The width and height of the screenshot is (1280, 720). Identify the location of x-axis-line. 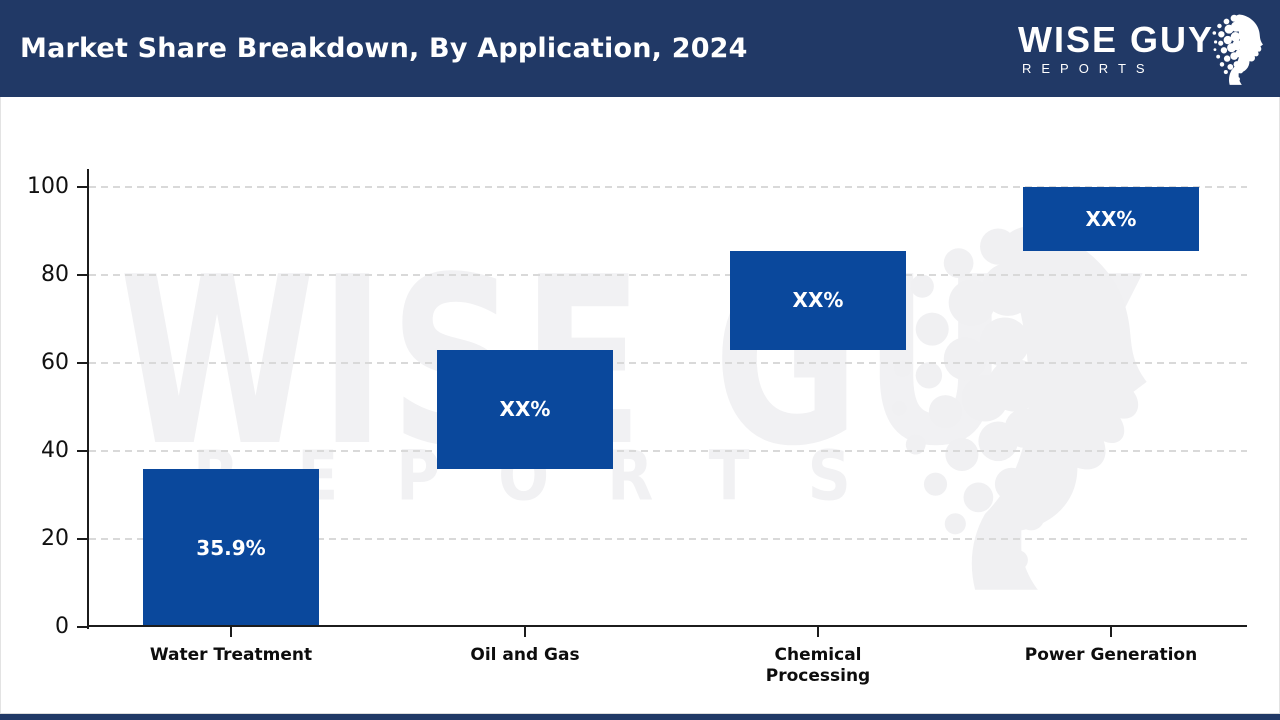
(667, 626).